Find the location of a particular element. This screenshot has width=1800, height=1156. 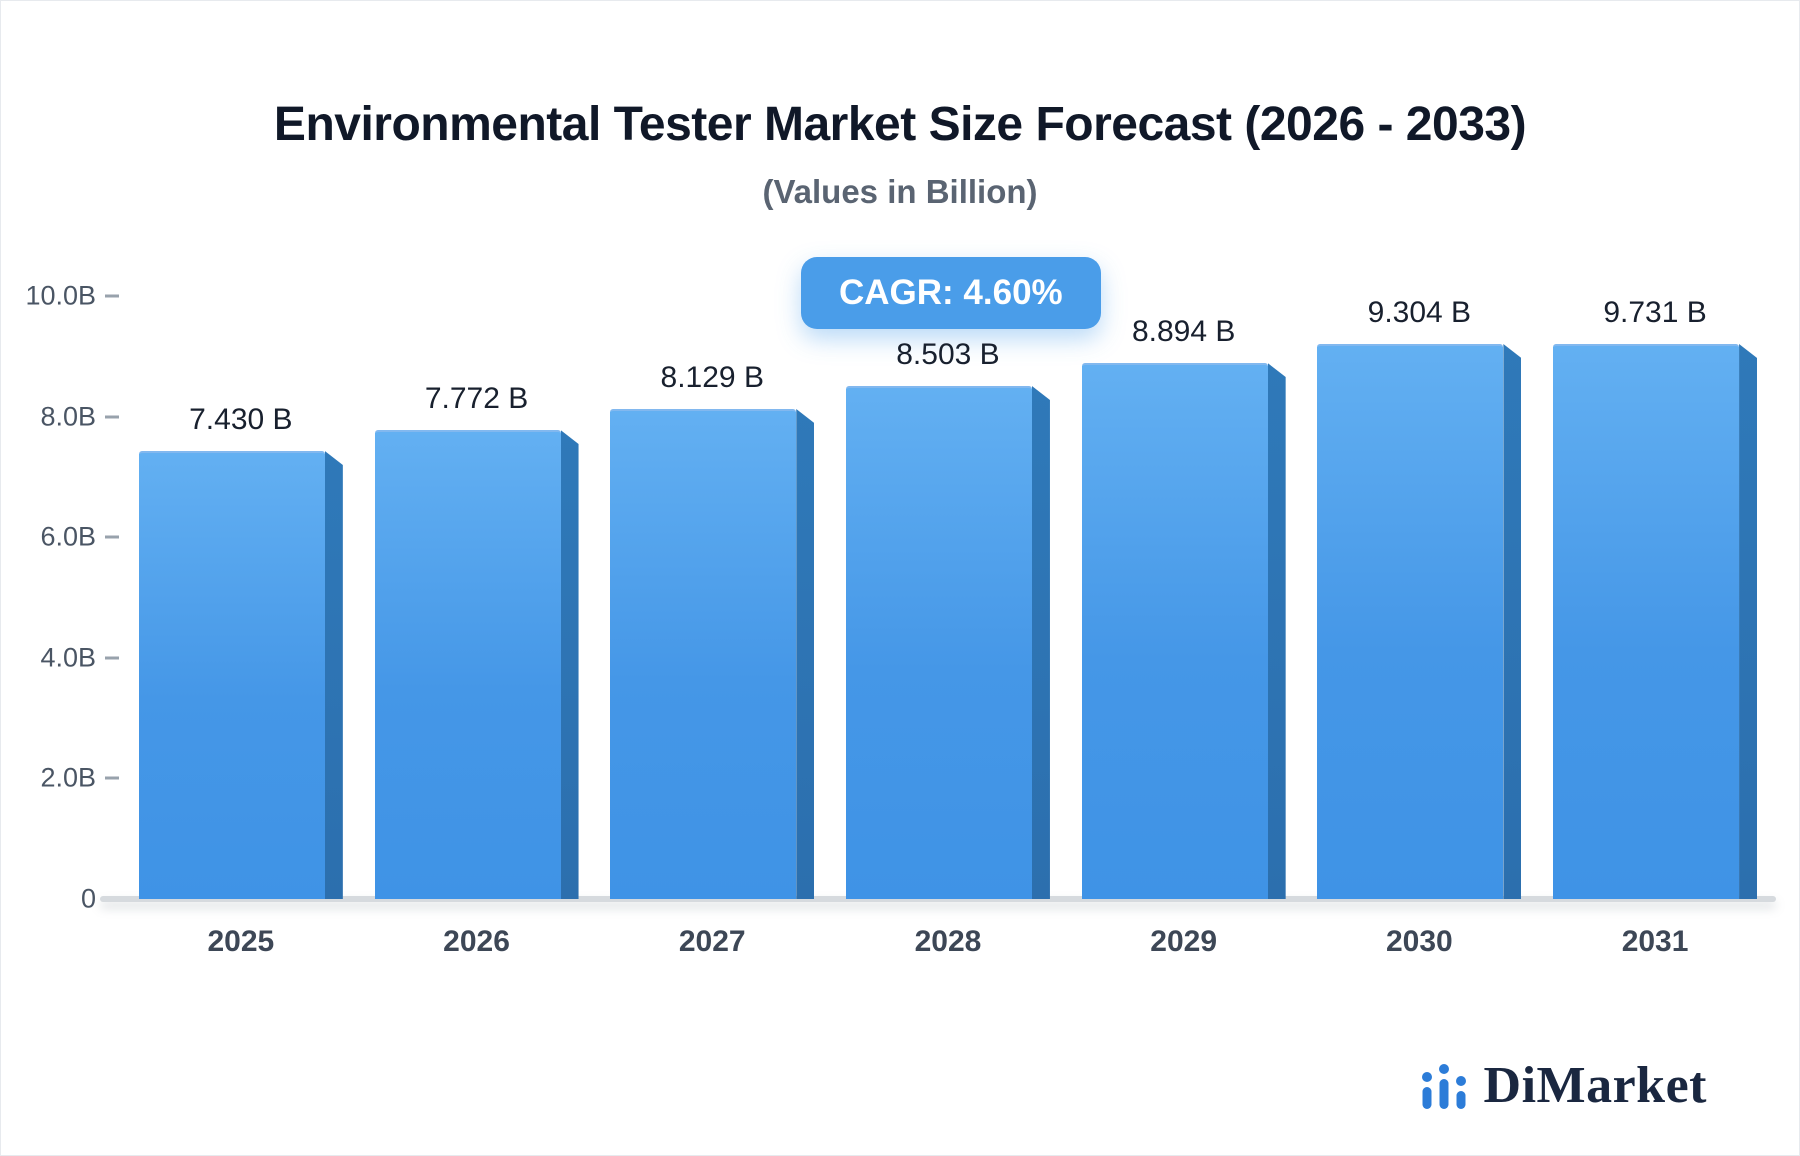

x-axis-label-2027: 2027 is located at coordinates (712, 941).